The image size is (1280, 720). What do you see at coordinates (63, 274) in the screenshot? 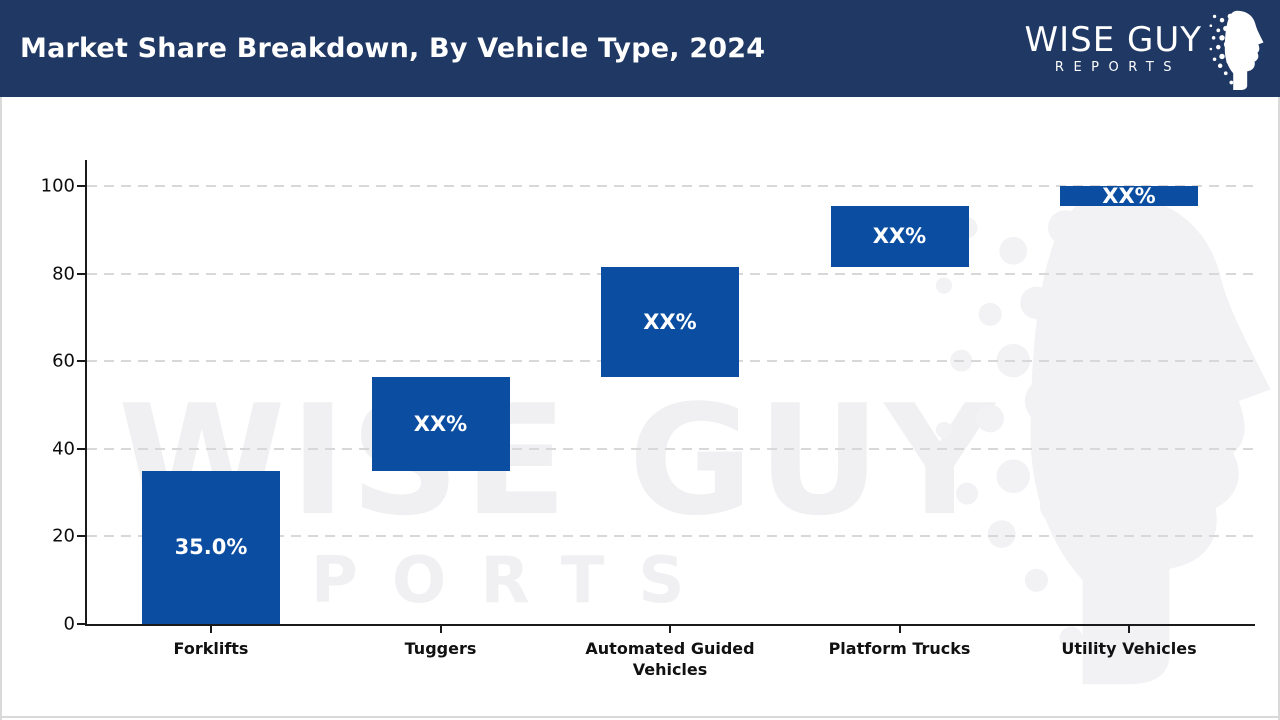
I see `y-tick-label-80: 80` at bounding box center [63, 274].